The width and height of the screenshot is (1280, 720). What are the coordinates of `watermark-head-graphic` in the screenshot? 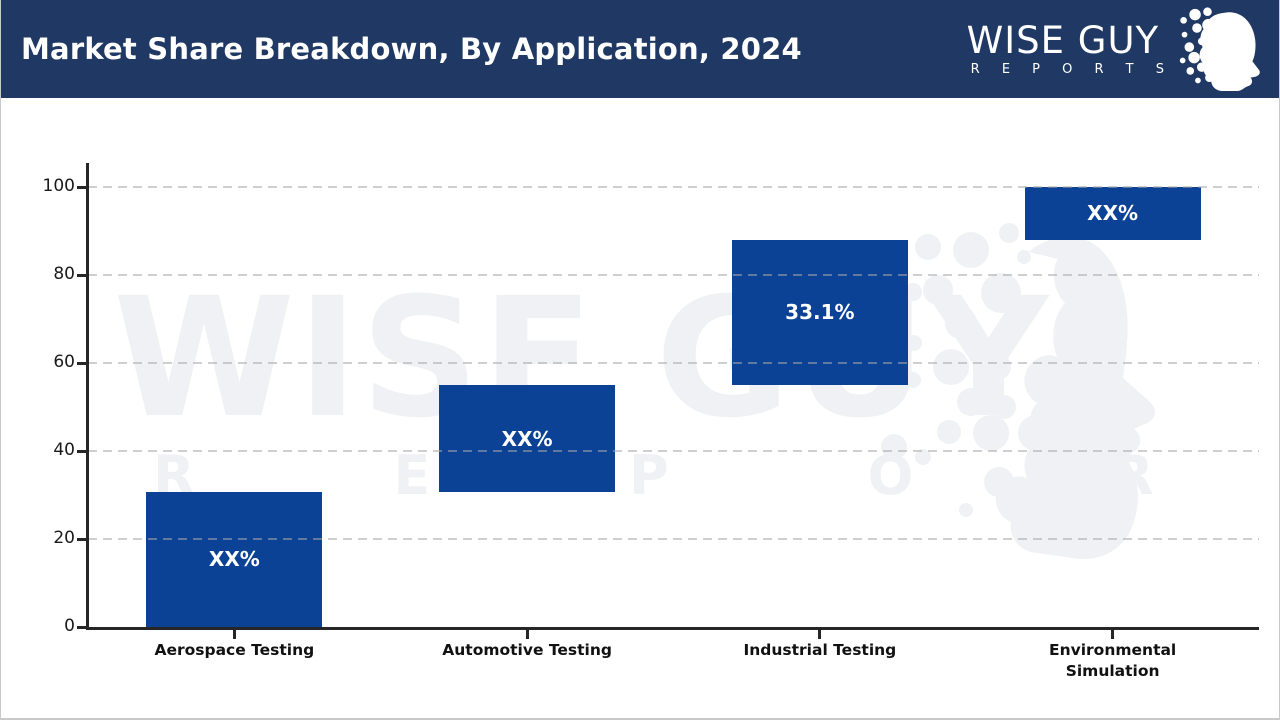 It's located at (1018, 391).